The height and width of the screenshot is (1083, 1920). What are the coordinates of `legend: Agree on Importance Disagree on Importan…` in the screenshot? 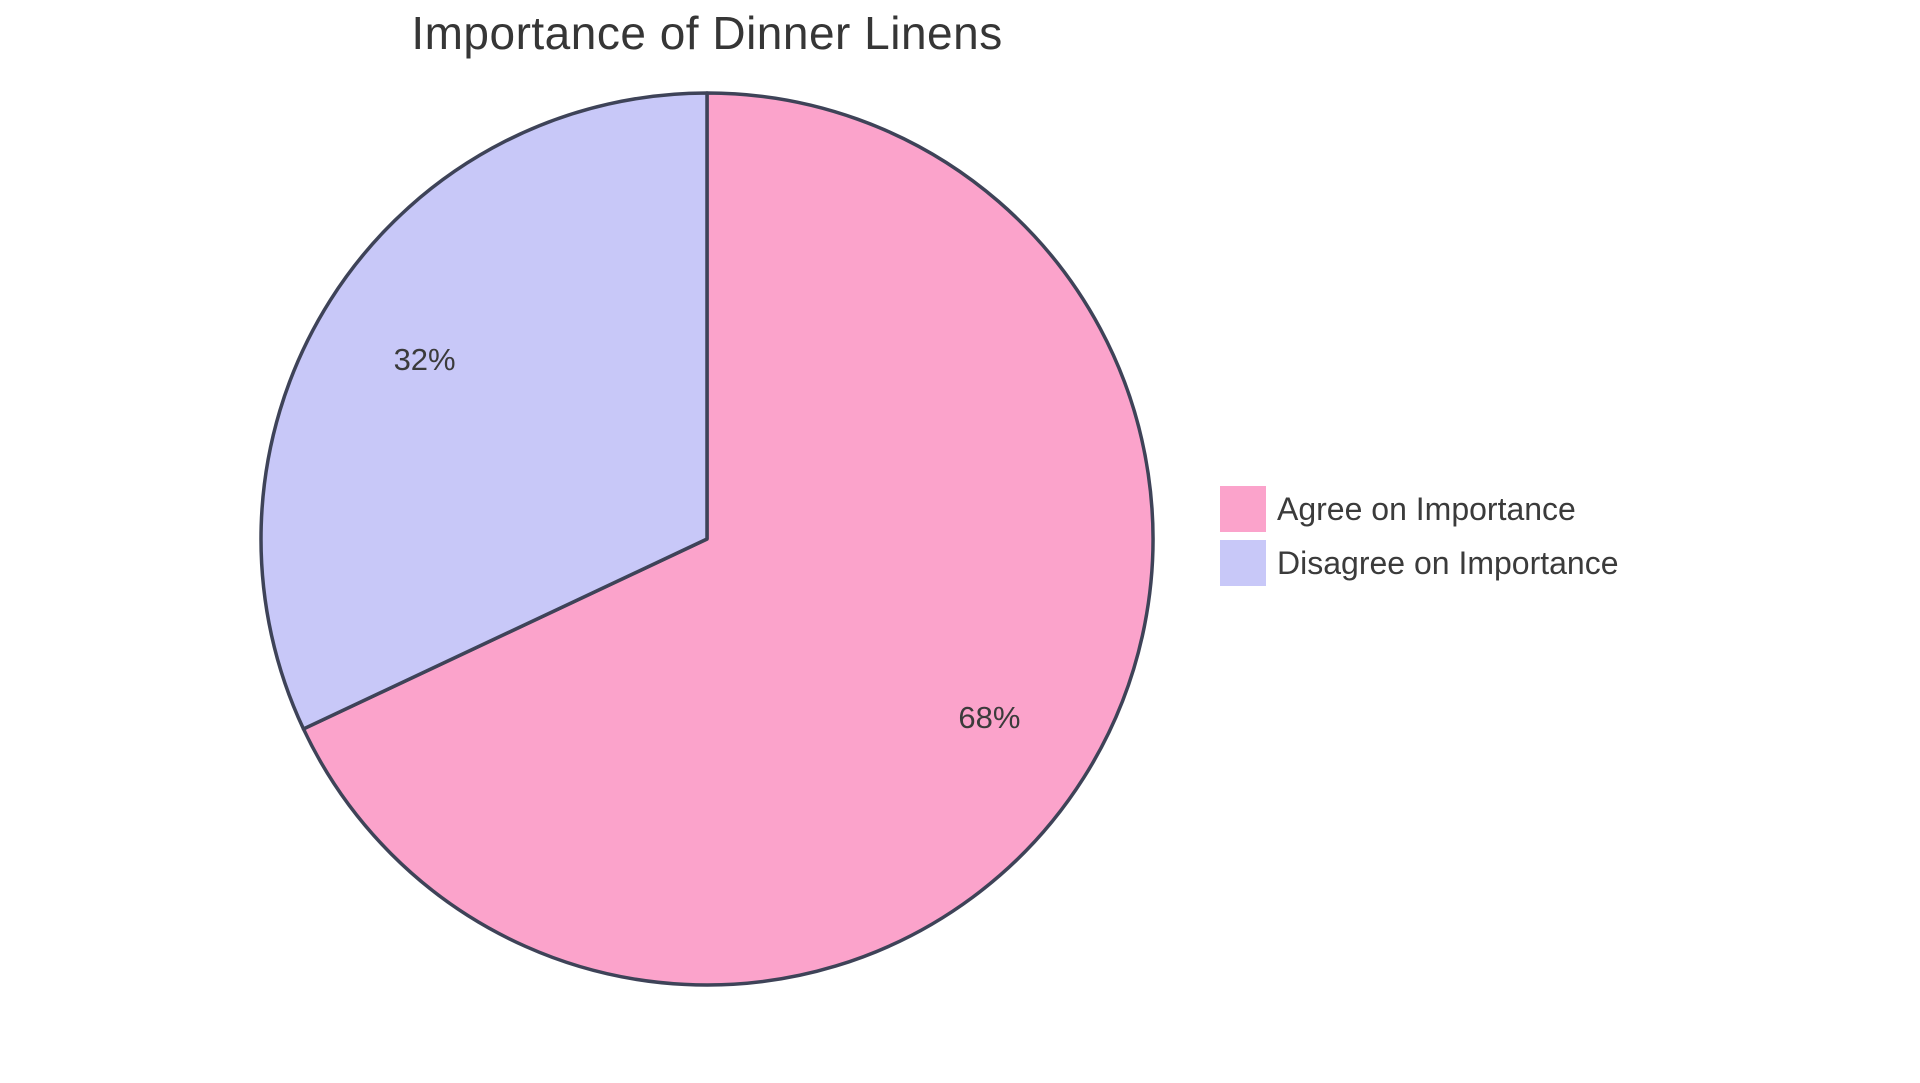 It's located at (1419, 536).